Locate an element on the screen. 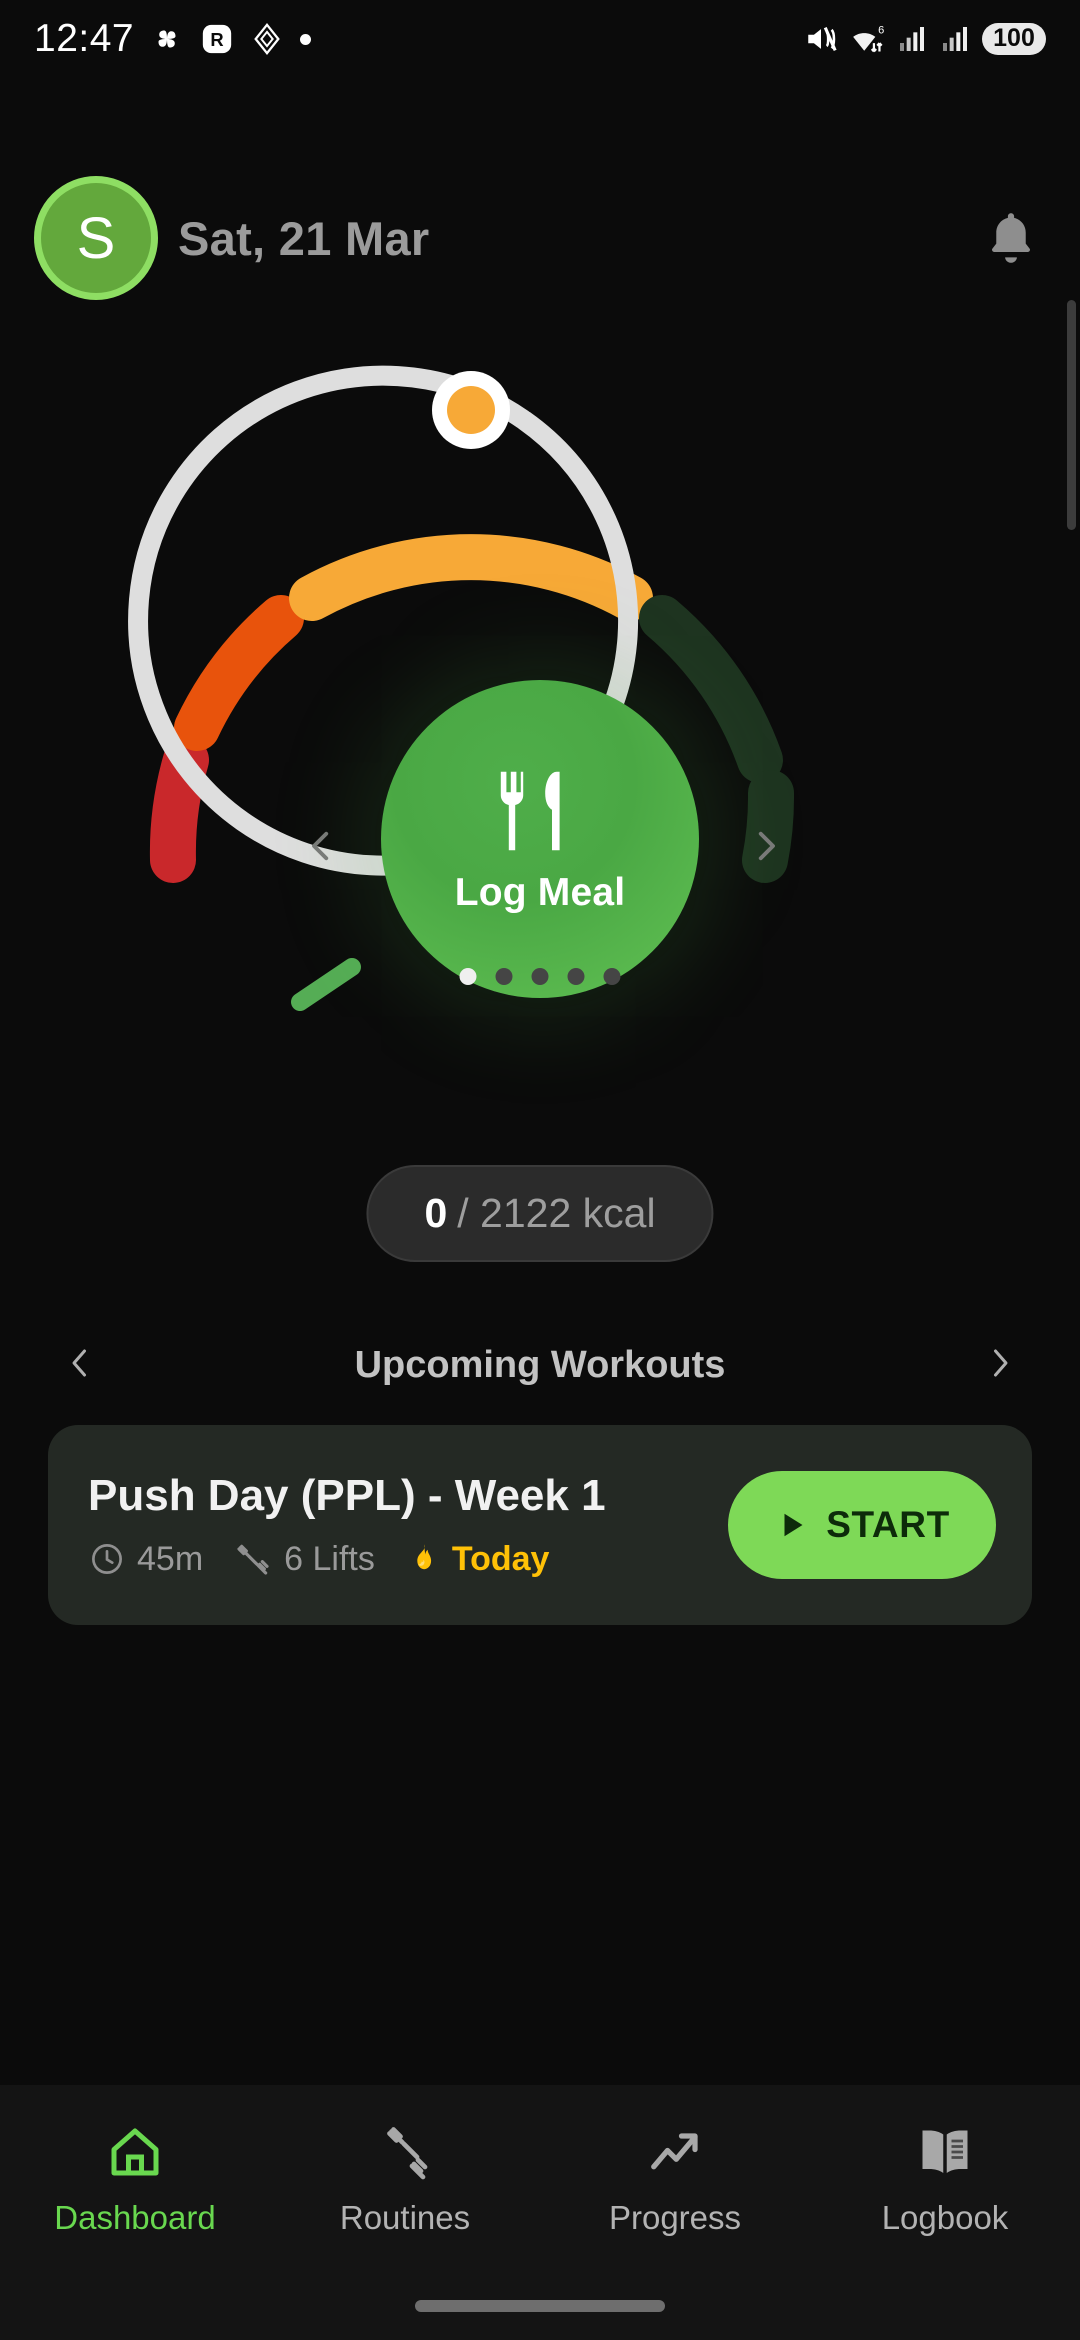 The width and height of the screenshot is (1080, 2340). nav-label-dashboard: Dashboard is located at coordinates (135, 2217).